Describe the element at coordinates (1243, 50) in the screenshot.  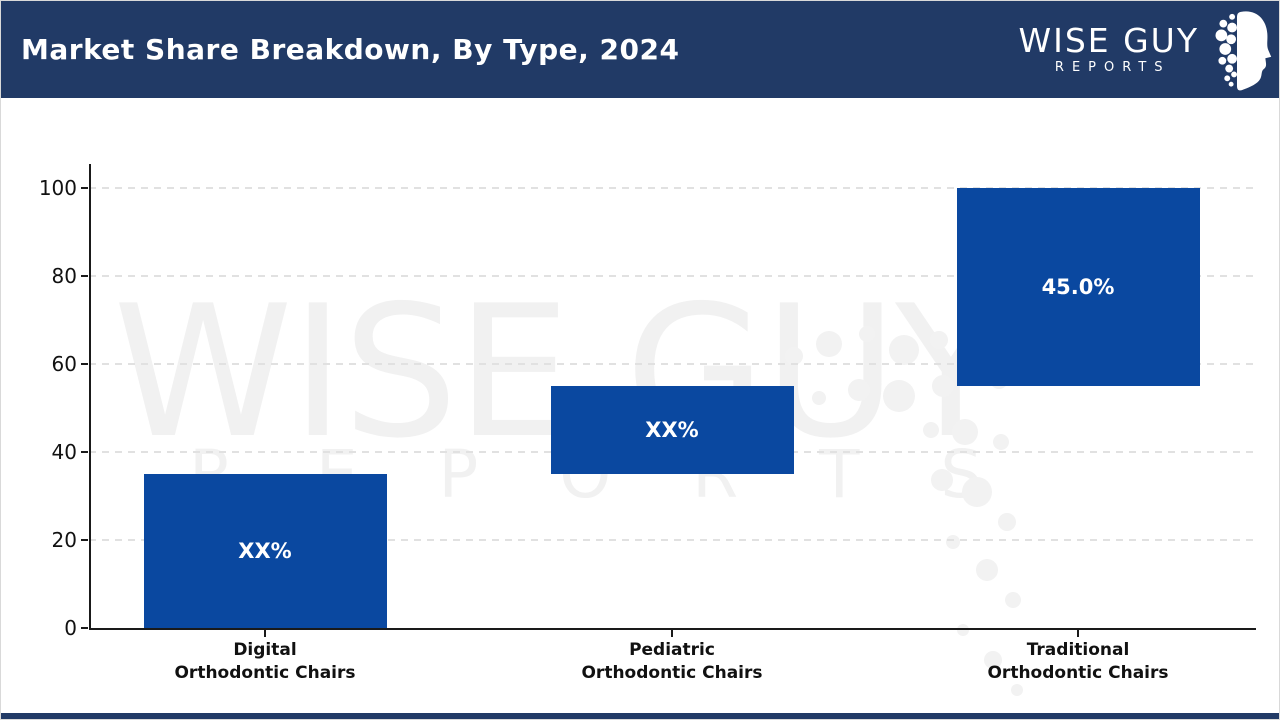
I see `head-profile-icon` at that location.